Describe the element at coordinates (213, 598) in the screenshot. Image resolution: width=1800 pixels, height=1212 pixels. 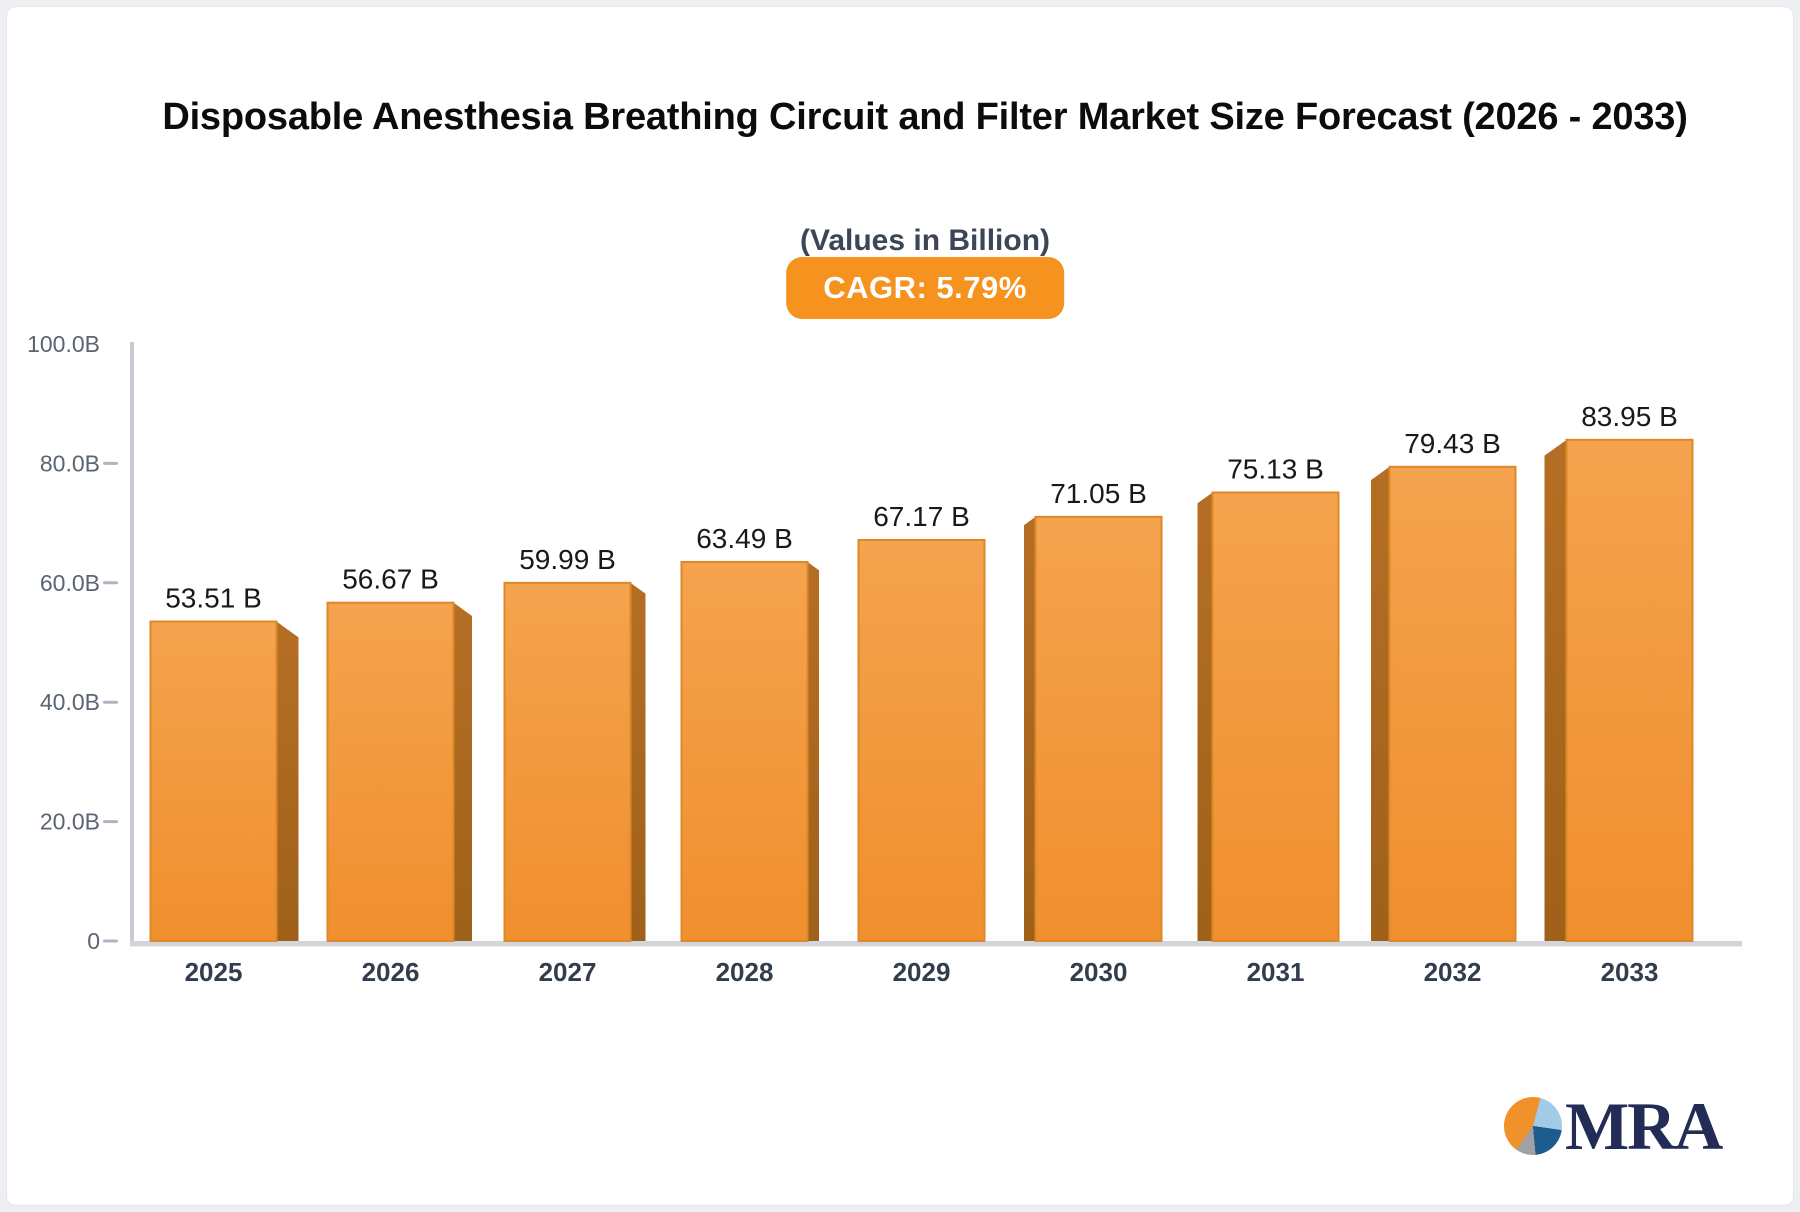
I see `bar-value-label: 53.51 B` at that location.